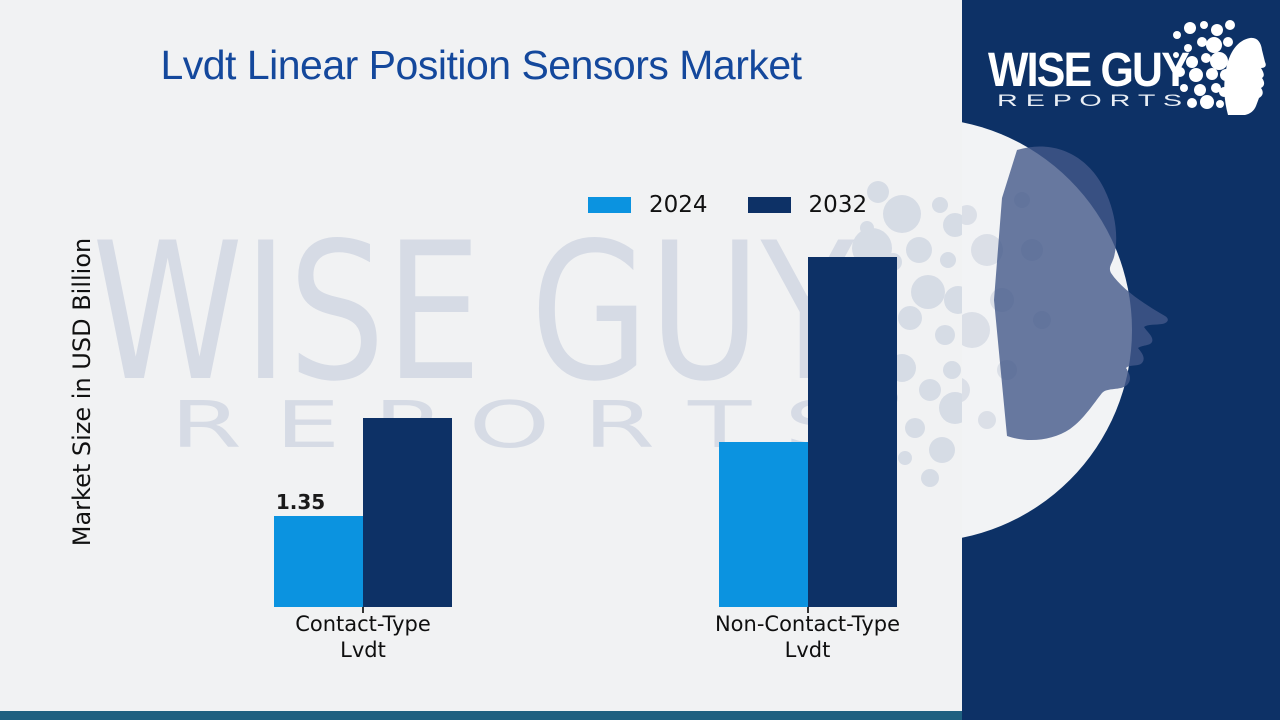 The height and width of the screenshot is (720, 1280). Describe the element at coordinates (609, 205) in the screenshot. I see `legend-swatch-2024` at that location.